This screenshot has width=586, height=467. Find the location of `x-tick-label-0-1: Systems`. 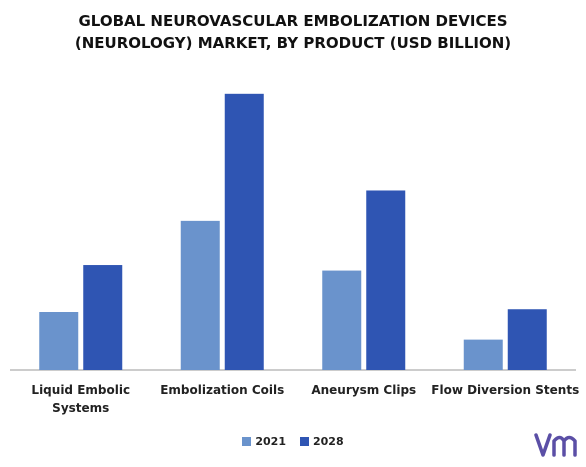

x-tick-label-0-1: Systems is located at coordinates (80, 408).